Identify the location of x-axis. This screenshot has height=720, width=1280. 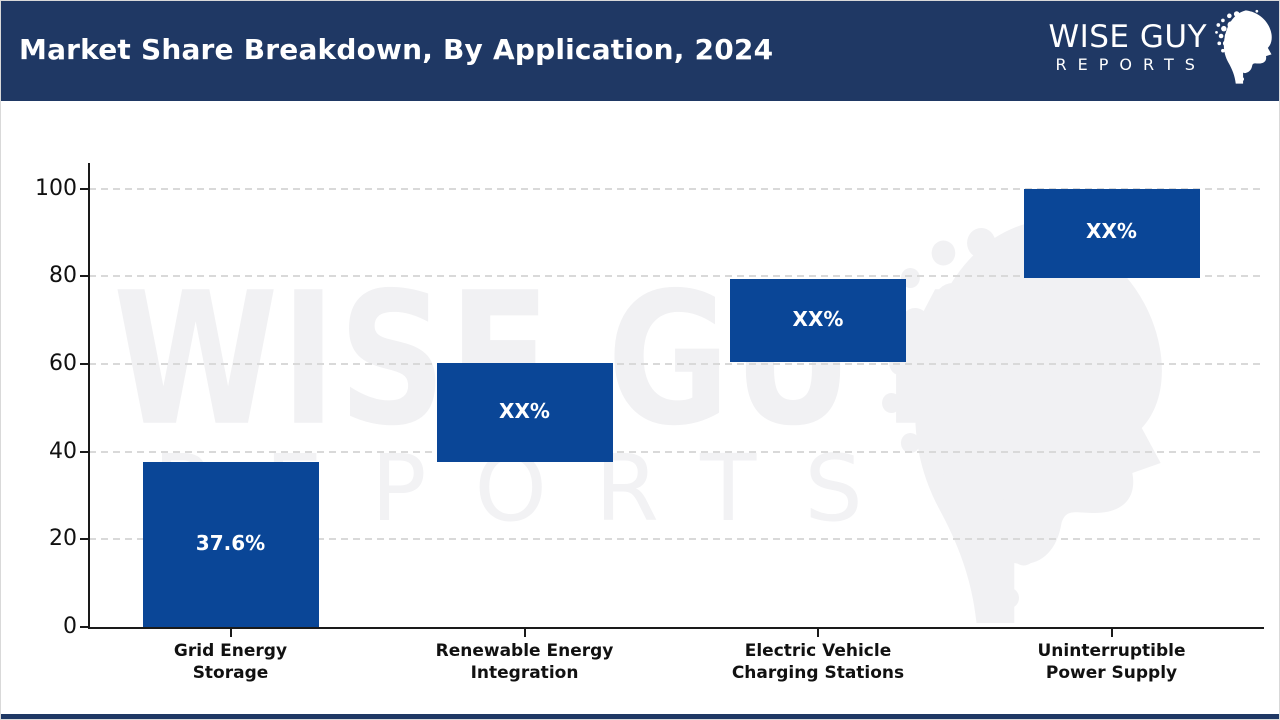
(676, 628).